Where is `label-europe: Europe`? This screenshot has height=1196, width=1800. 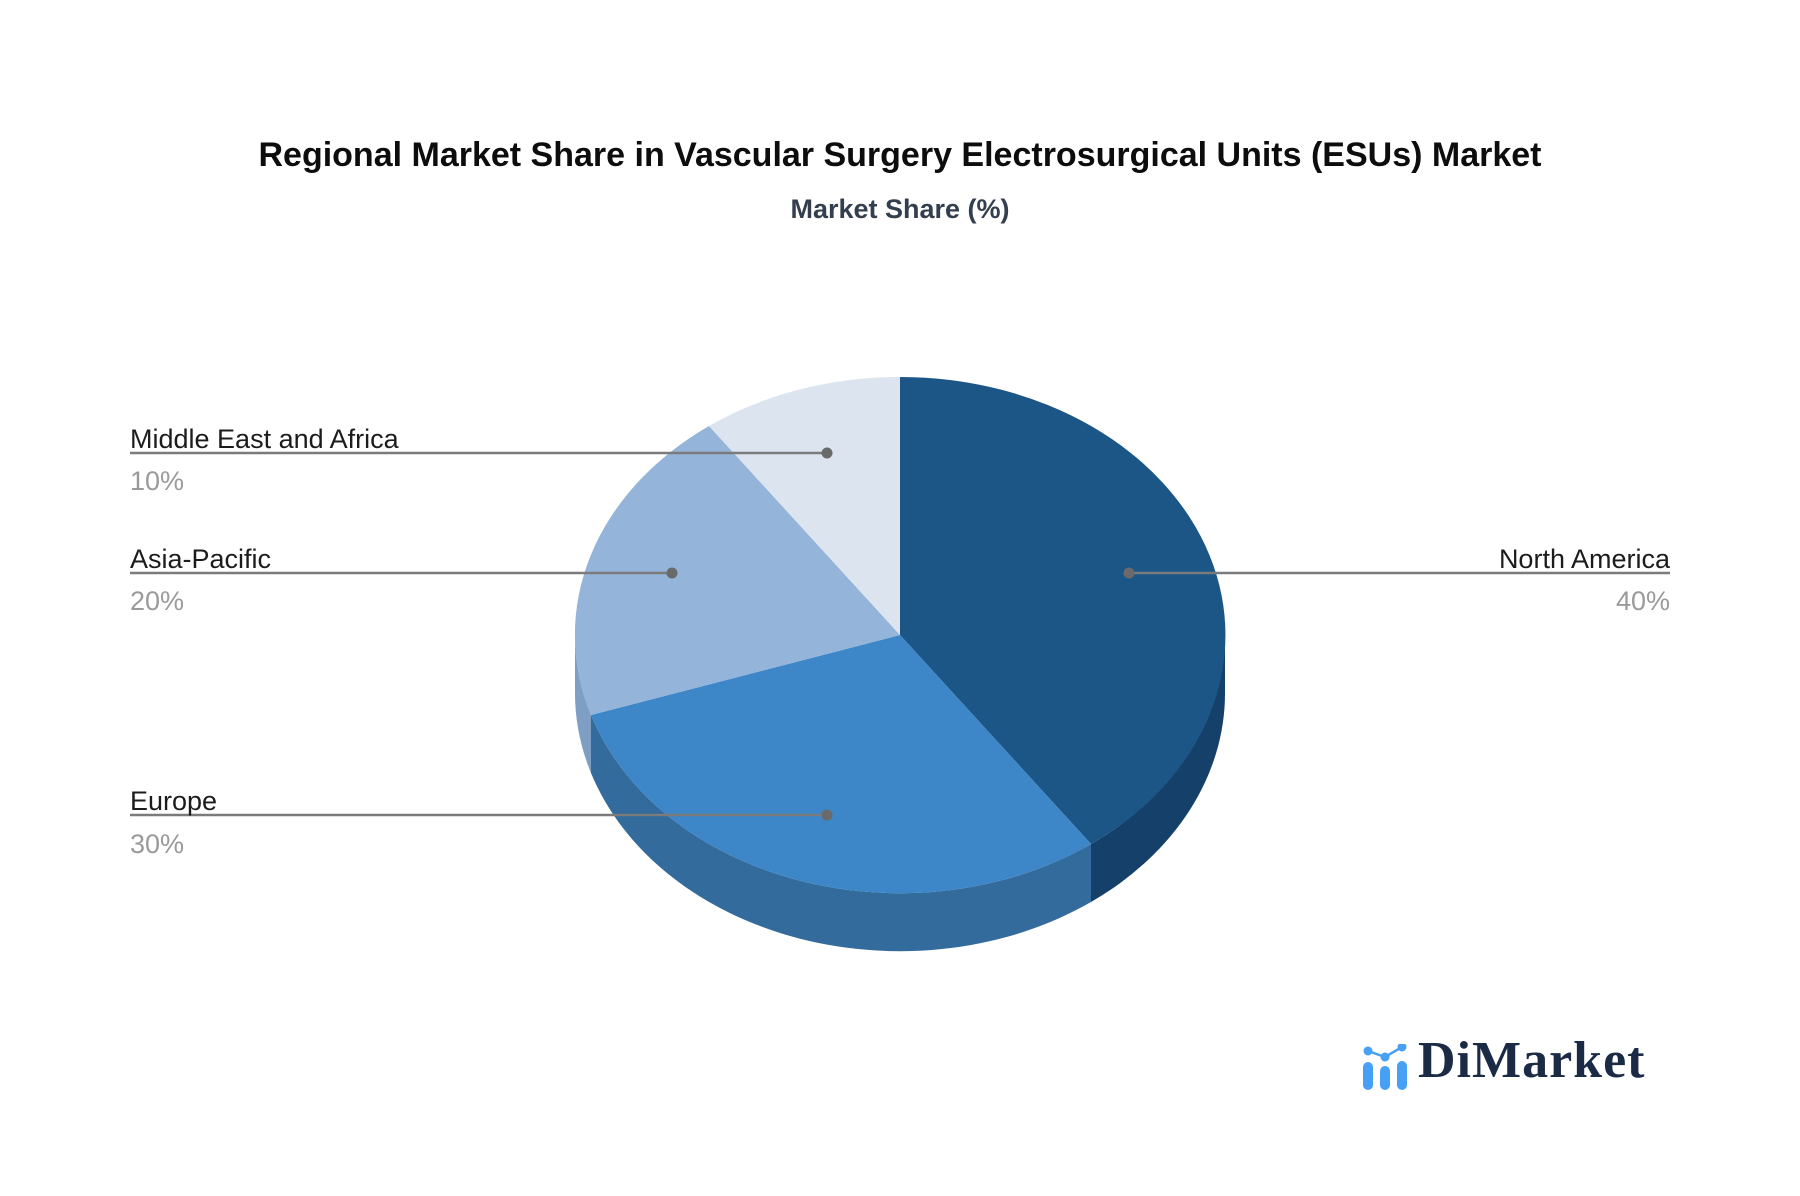
label-europe: Europe is located at coordinates (174, 801).